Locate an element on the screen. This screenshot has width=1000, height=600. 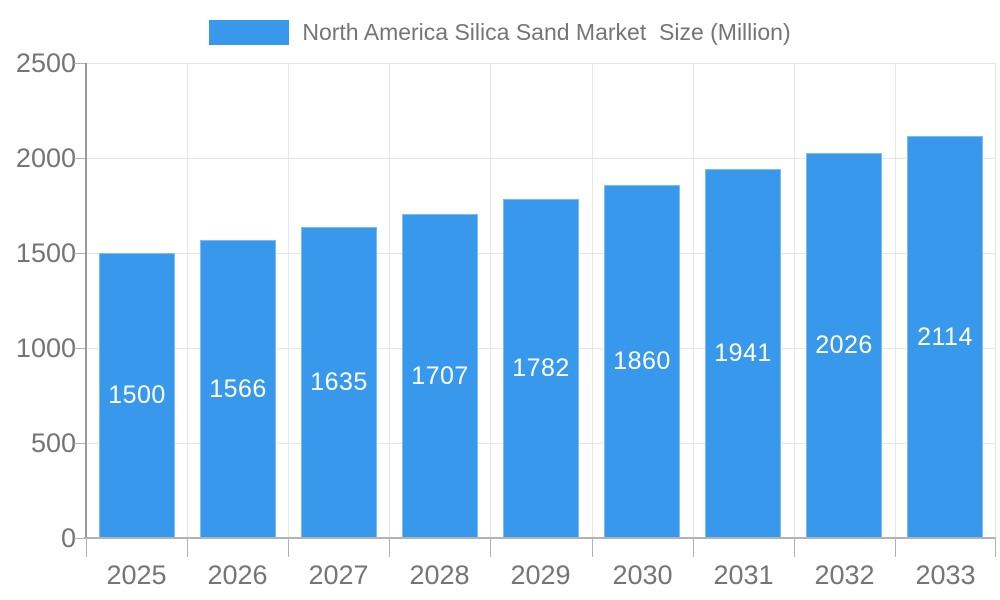
bar: 1500 is located at coordinates (137, 395).